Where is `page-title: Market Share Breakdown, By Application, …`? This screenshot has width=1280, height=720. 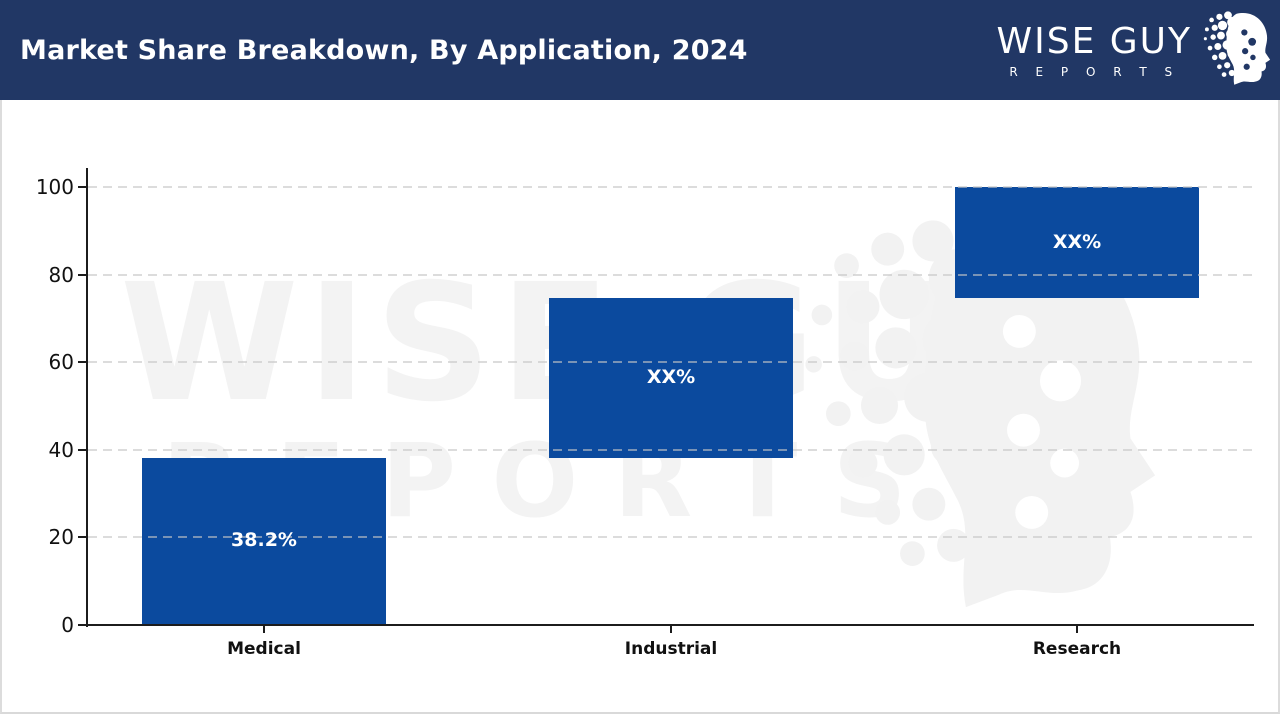
page-title: Market Share Breakdown, By Application, … is located at coordinates (384, 50).